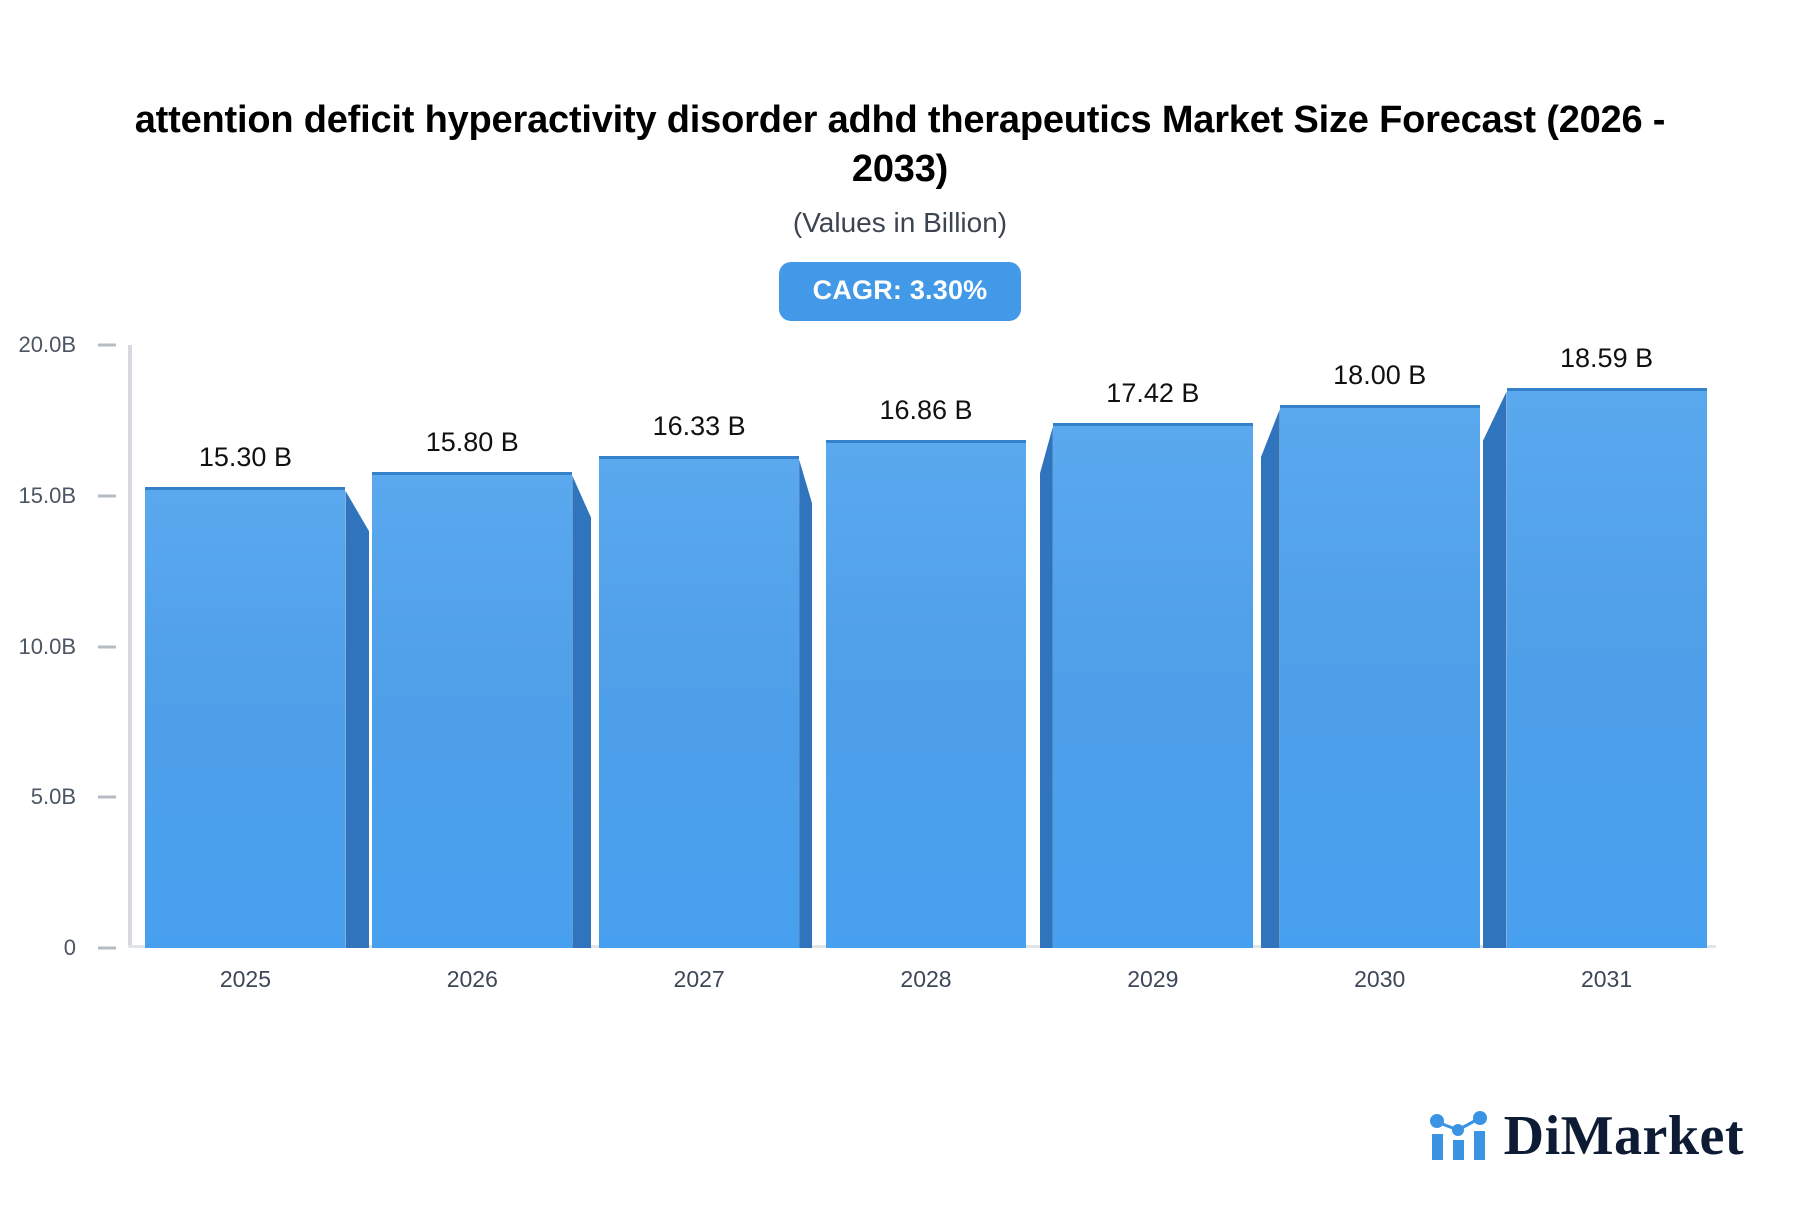 The image size is (1800, 1212). I want to click on y-axis-tick-label: 5.0B, so click(53, 797).